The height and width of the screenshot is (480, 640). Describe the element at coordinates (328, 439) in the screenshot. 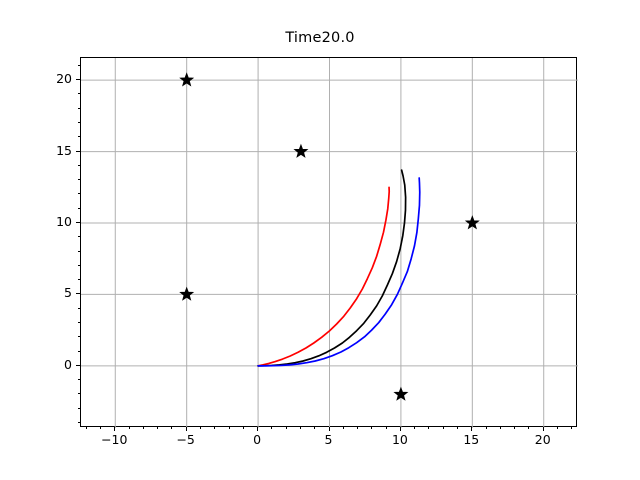

I see `x-axis-tick-label: 5` at that location.